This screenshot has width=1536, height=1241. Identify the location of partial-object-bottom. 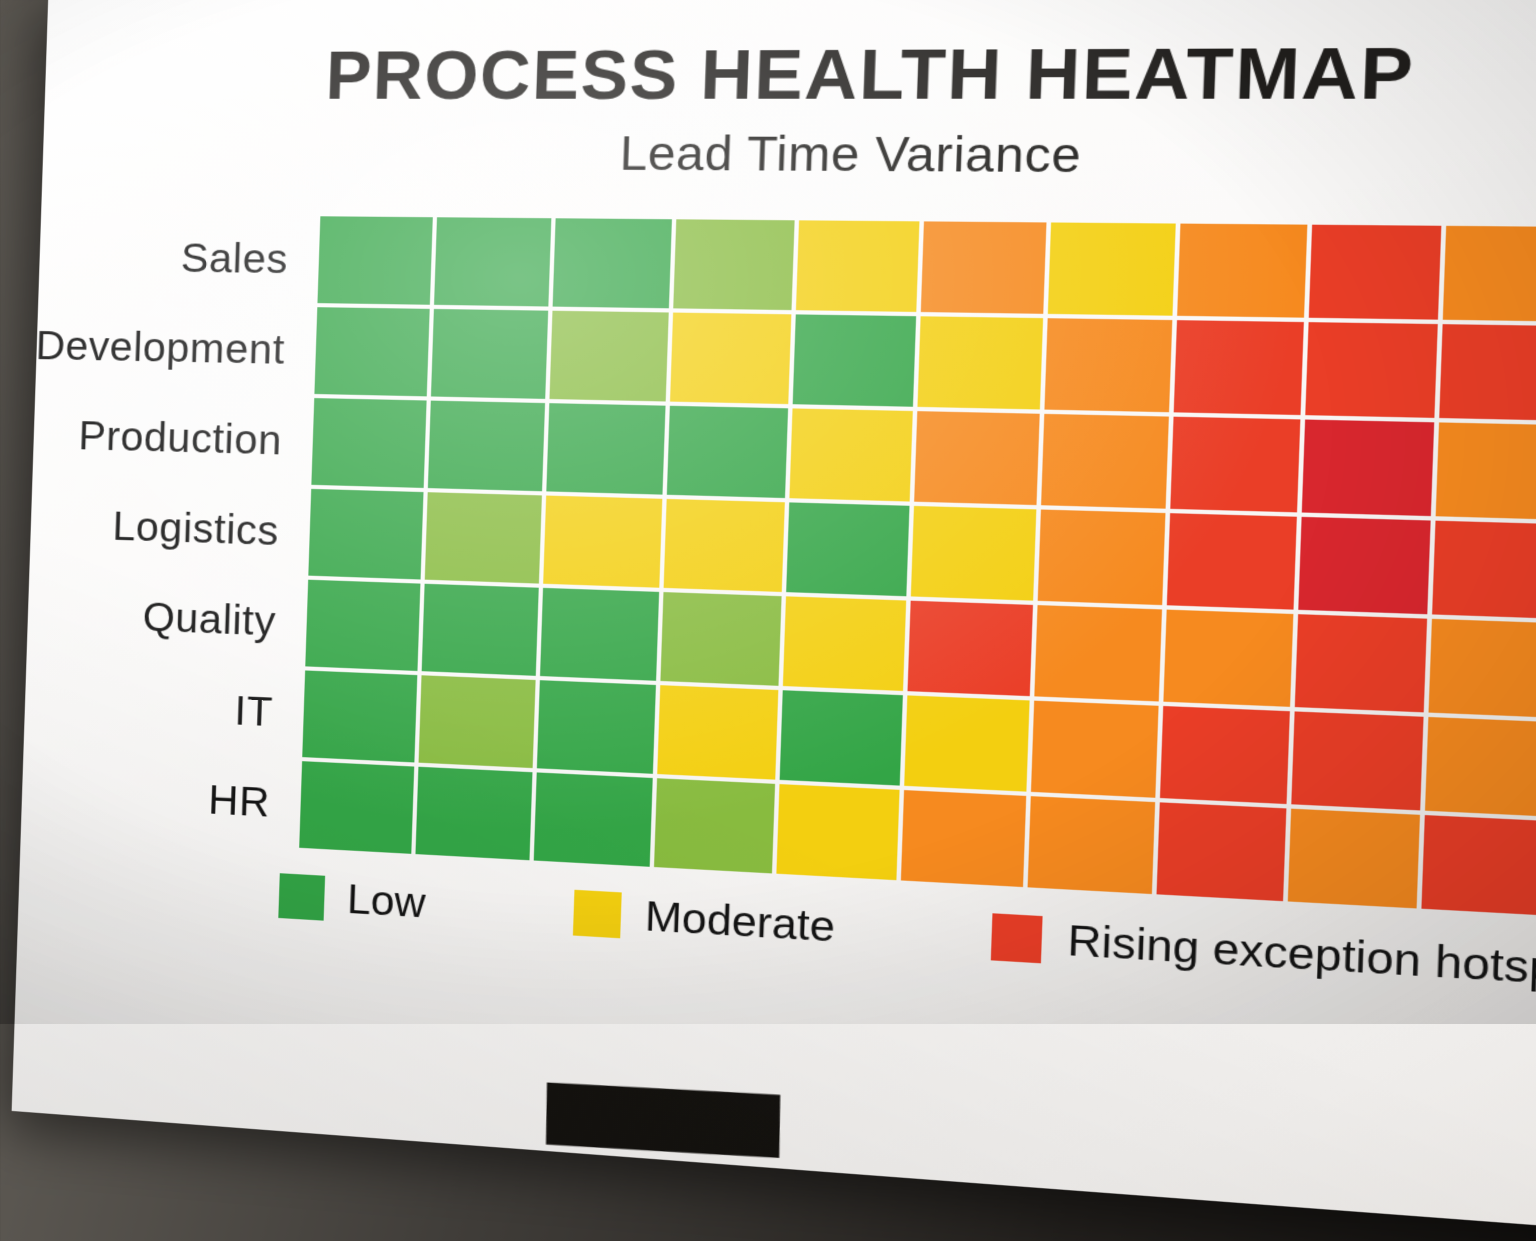
(663, 1120).